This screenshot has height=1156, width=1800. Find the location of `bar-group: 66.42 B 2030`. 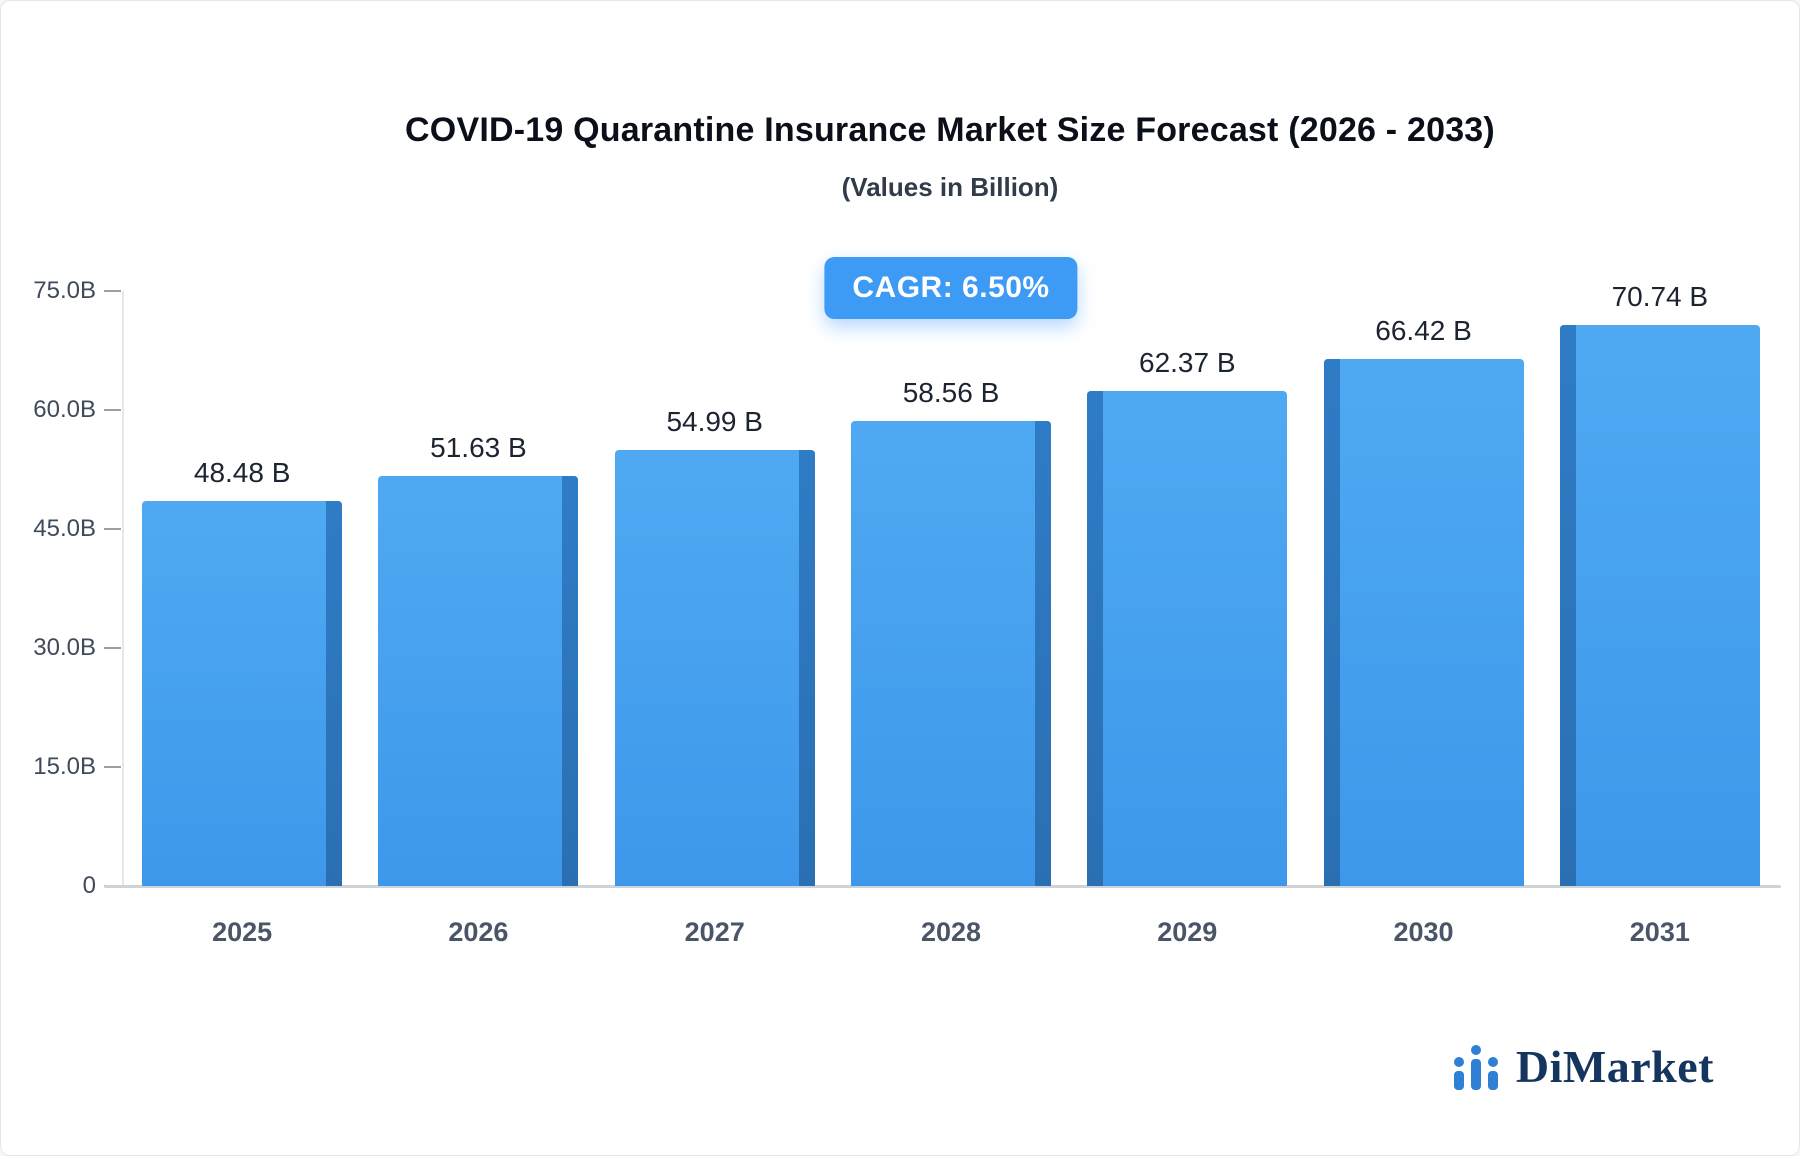

bar-group: 66.42 B 2030 is located at coordinates (1423, 631).